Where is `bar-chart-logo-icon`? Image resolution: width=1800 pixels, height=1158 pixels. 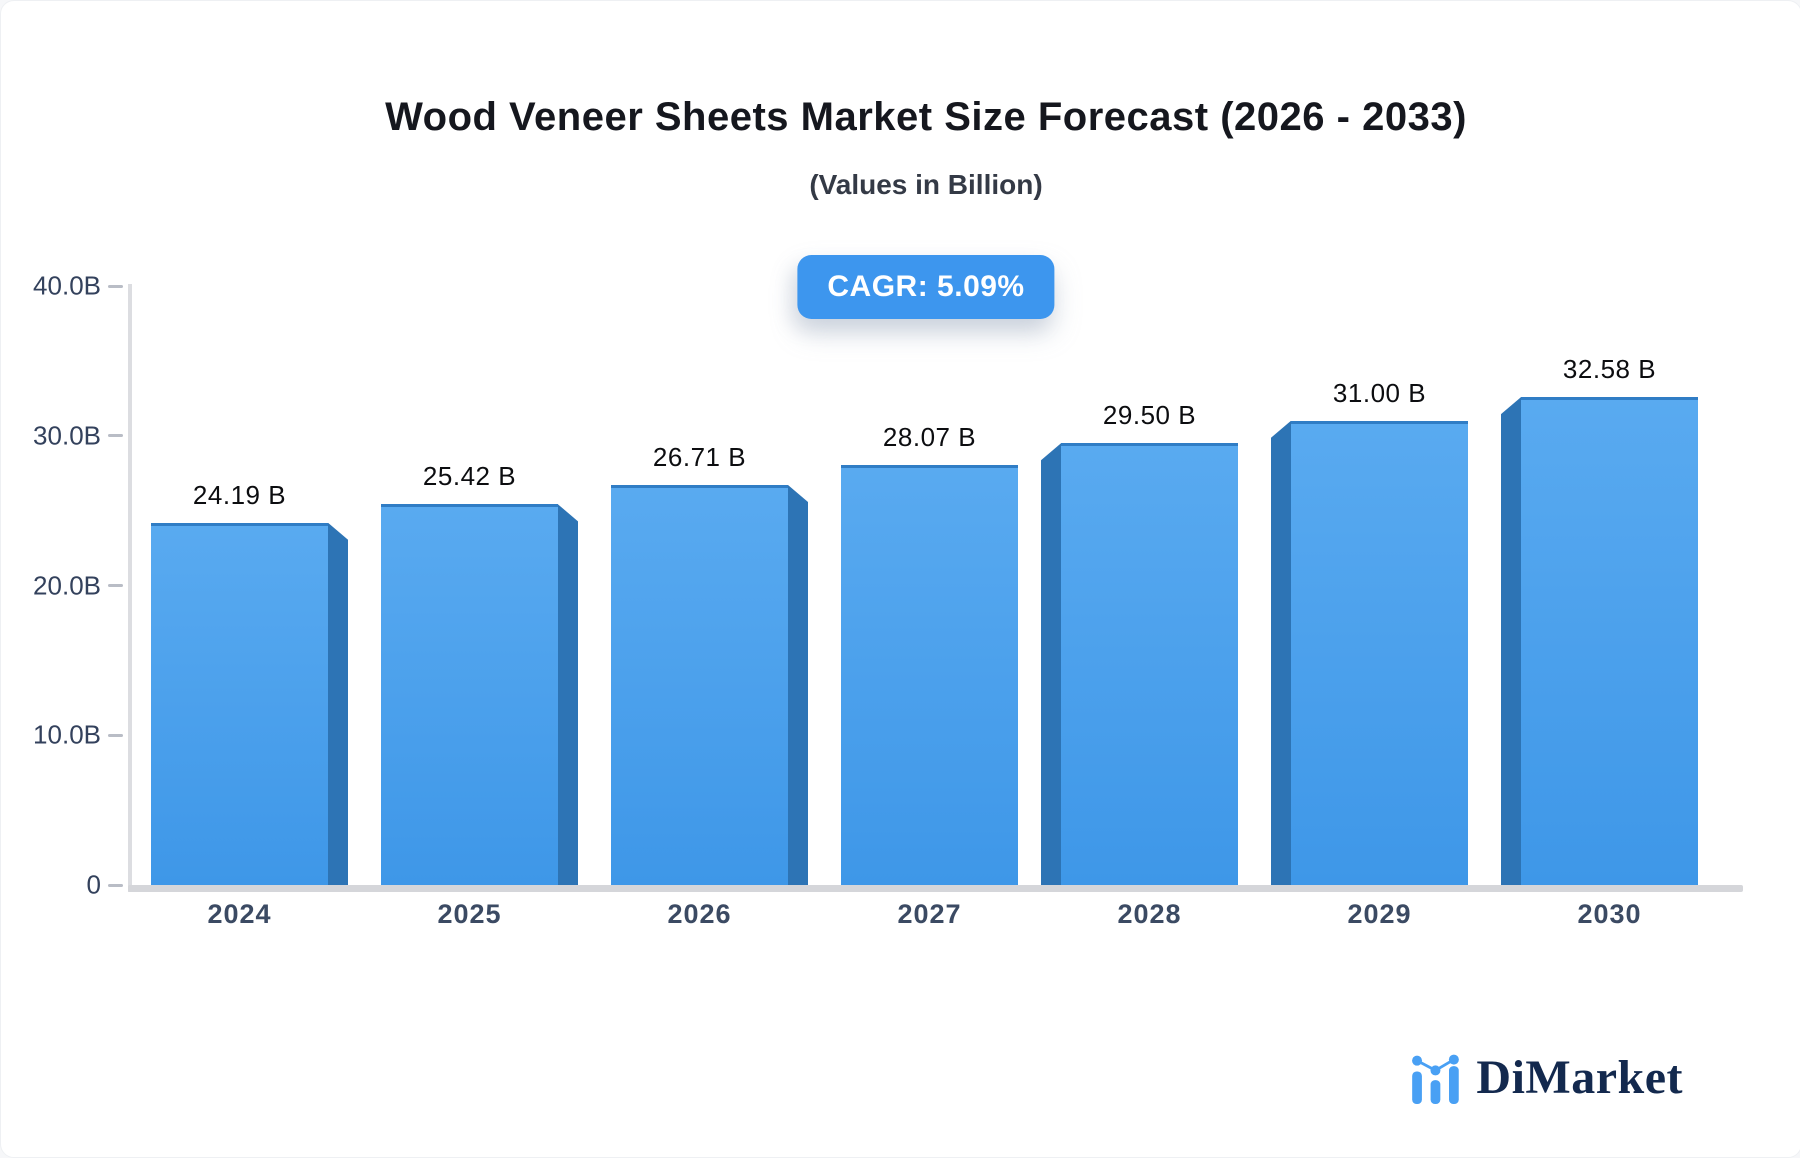 bar-chart-logo-icon is located at coordinates (1436, 1079).